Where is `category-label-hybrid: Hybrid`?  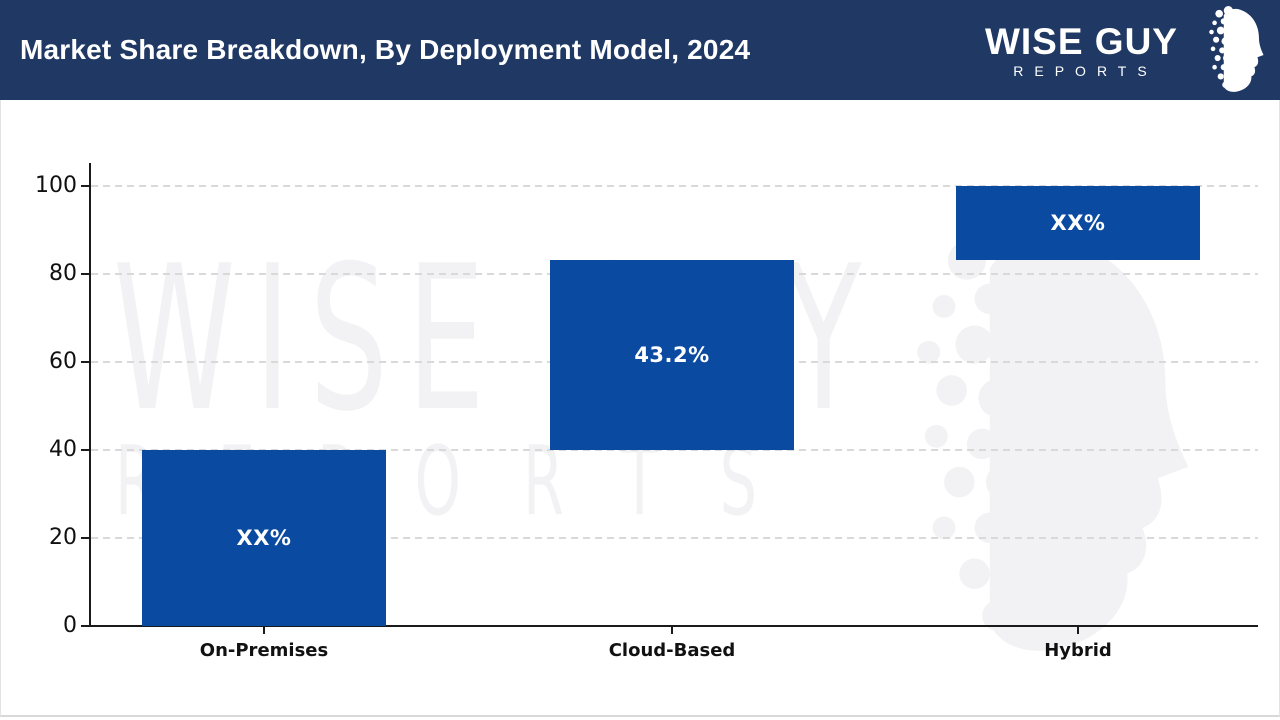
category-label-hybrid: Hybrid is located at coordinates (1078, 650).